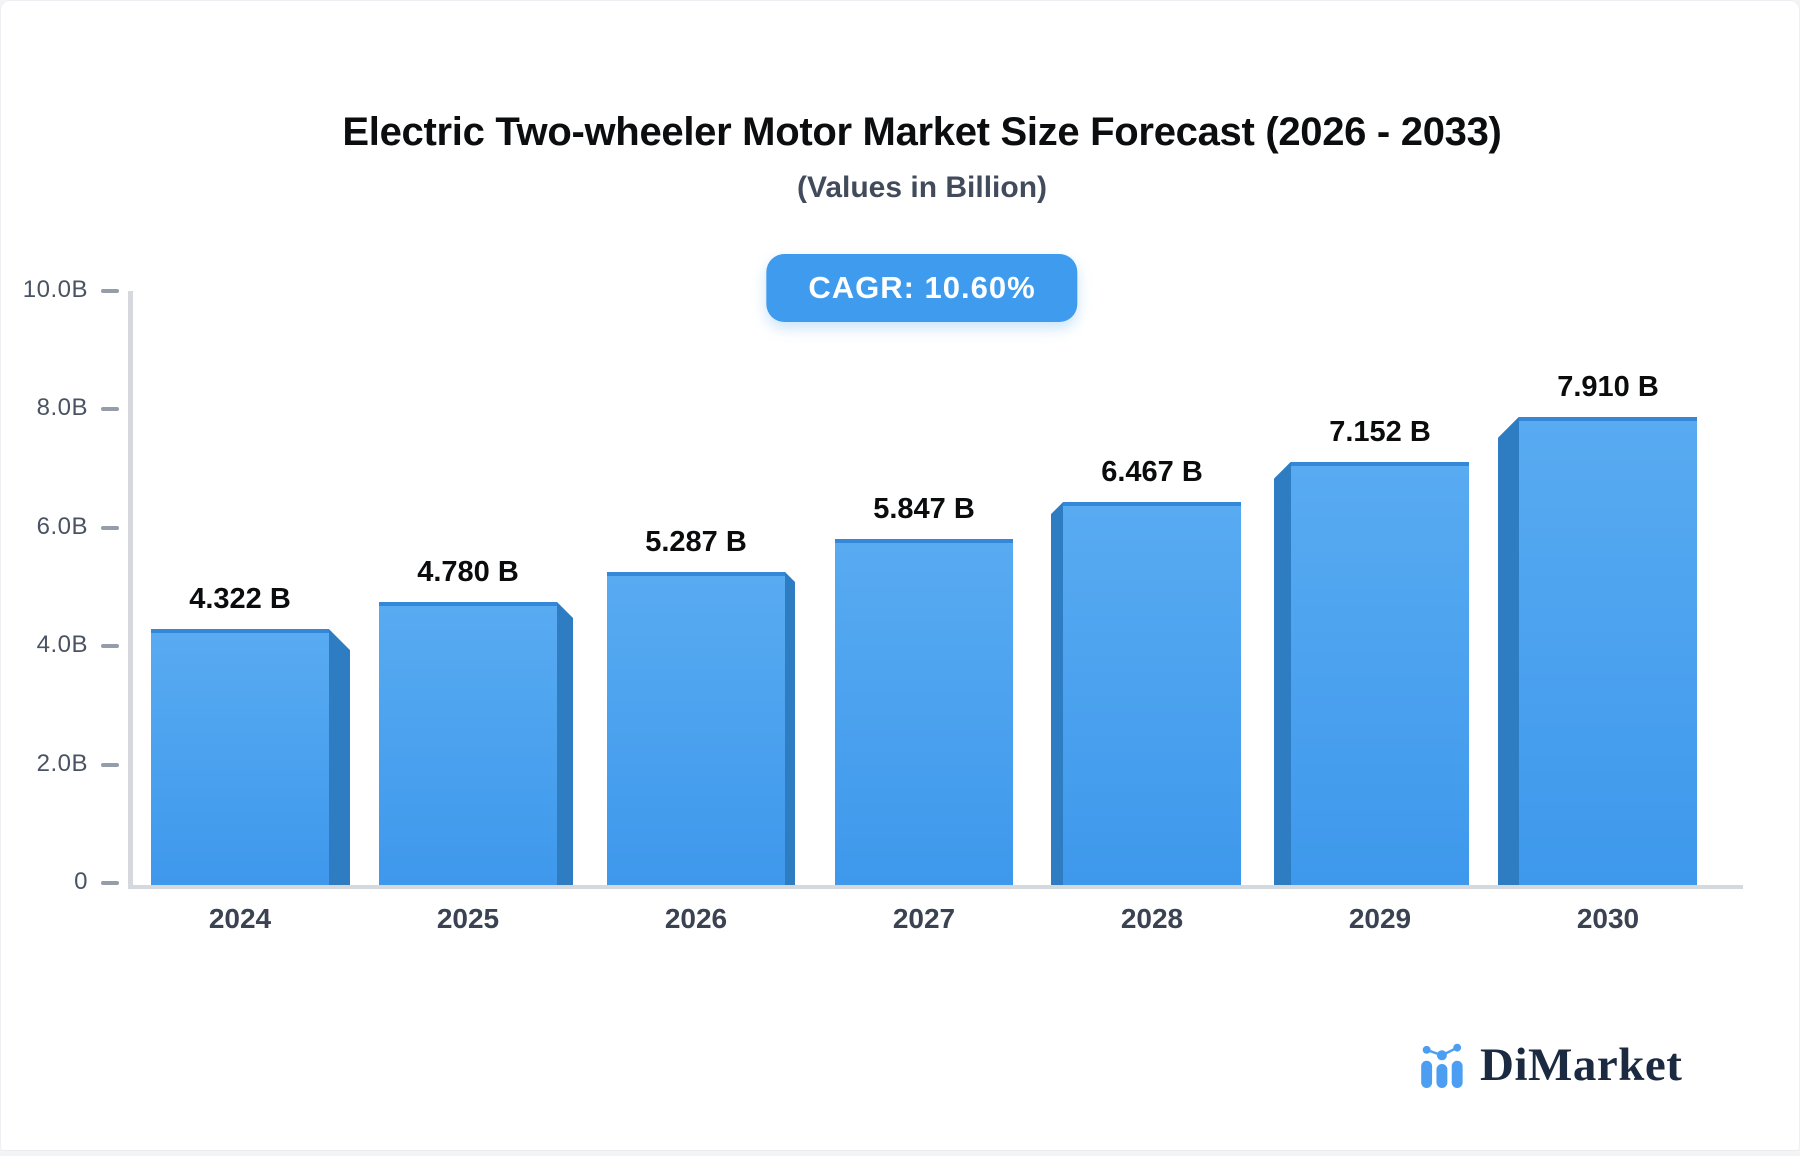  I want to click on bar-value-label: 5.287 B, so click(696, 542).